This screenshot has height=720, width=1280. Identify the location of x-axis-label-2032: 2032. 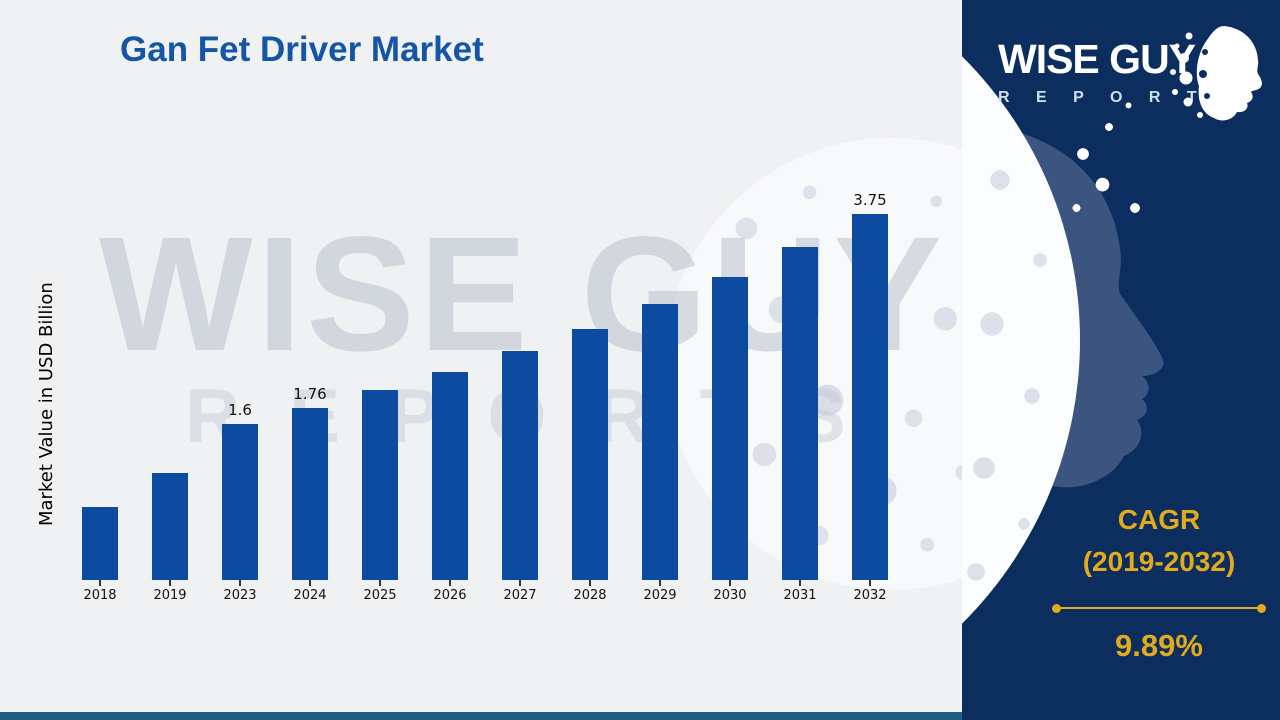
(870, 595).